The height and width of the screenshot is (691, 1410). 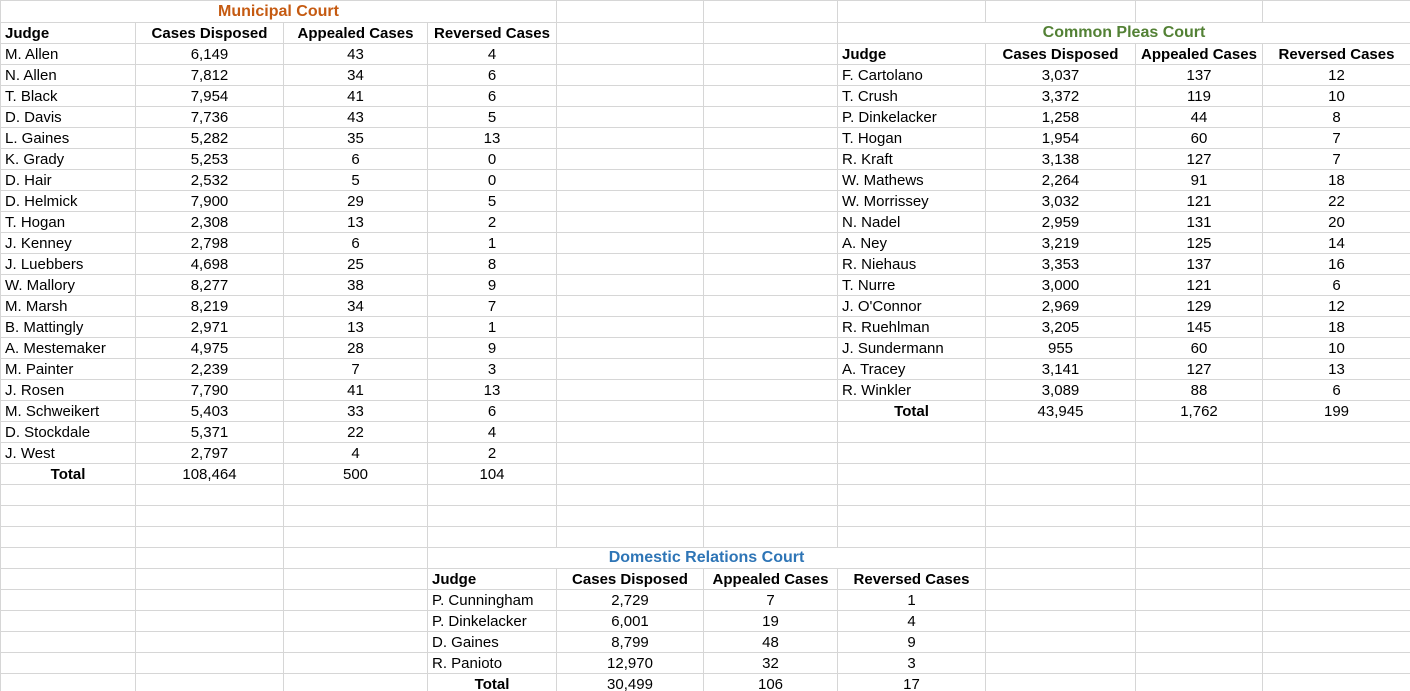 What do you see at coordinates (210, 432) in the screenshot?
I see `cell-cases-disposed: 5,371` at bounding box center [210, 432].